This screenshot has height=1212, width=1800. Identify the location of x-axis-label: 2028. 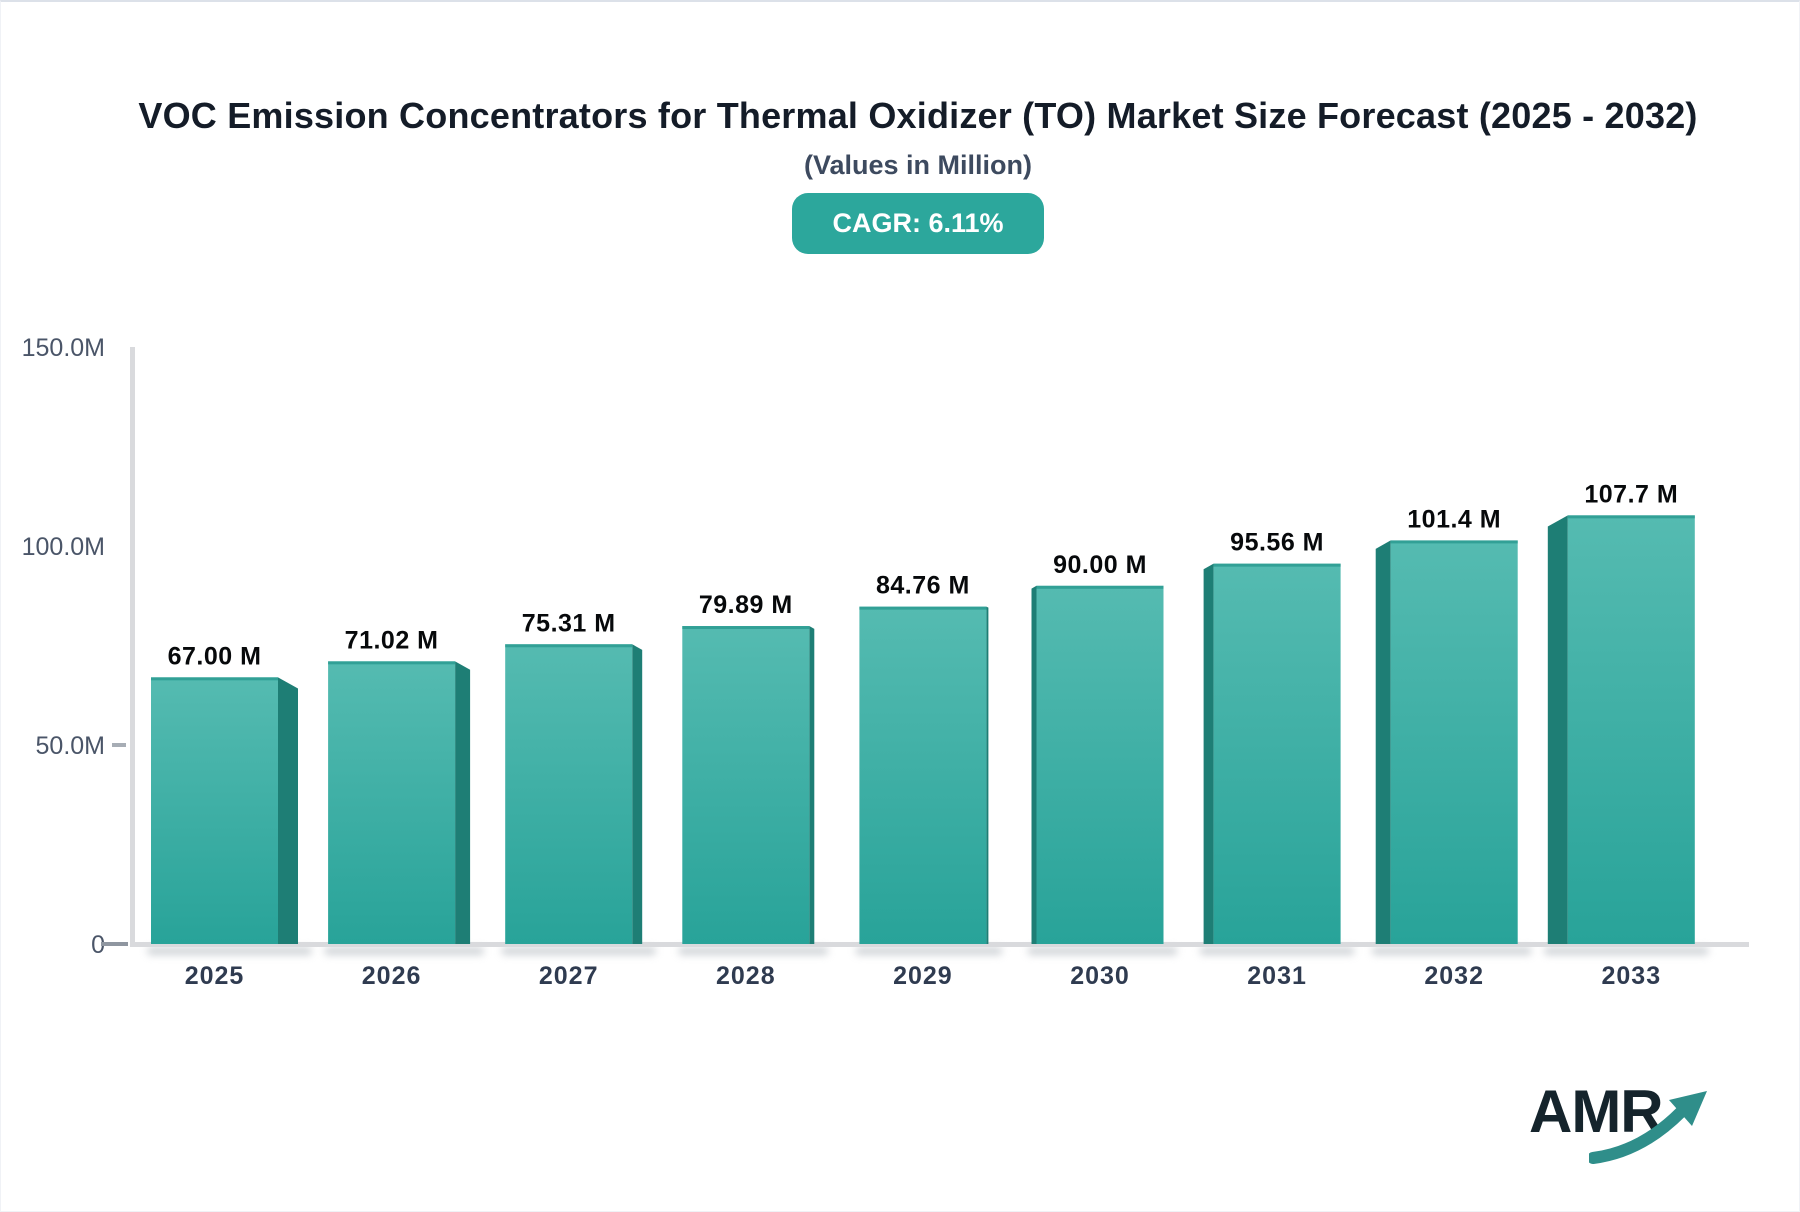
(746, 976).